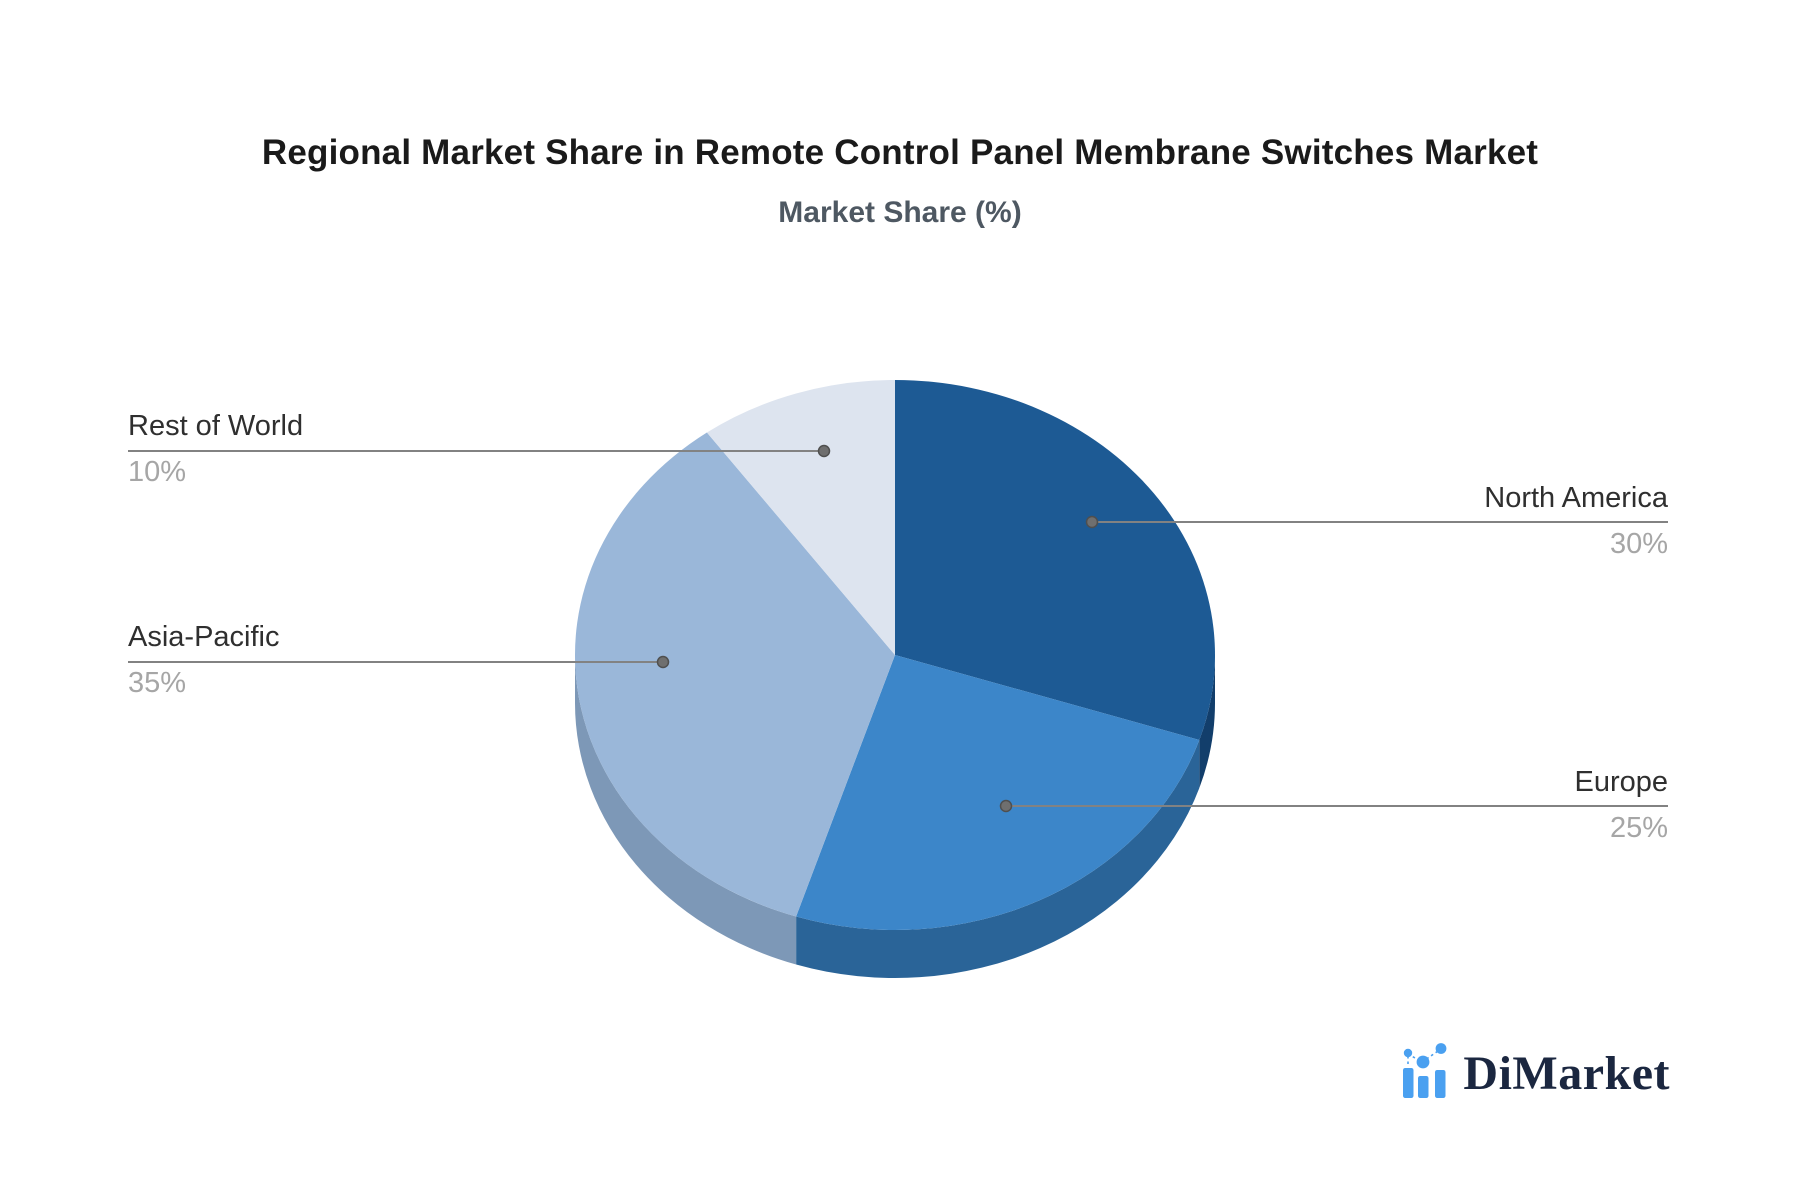  What do you see at coordinates (1207, 721) in the screenshot?
I see `pie-slice-side-north-america` at bounding box center [1207, 721].